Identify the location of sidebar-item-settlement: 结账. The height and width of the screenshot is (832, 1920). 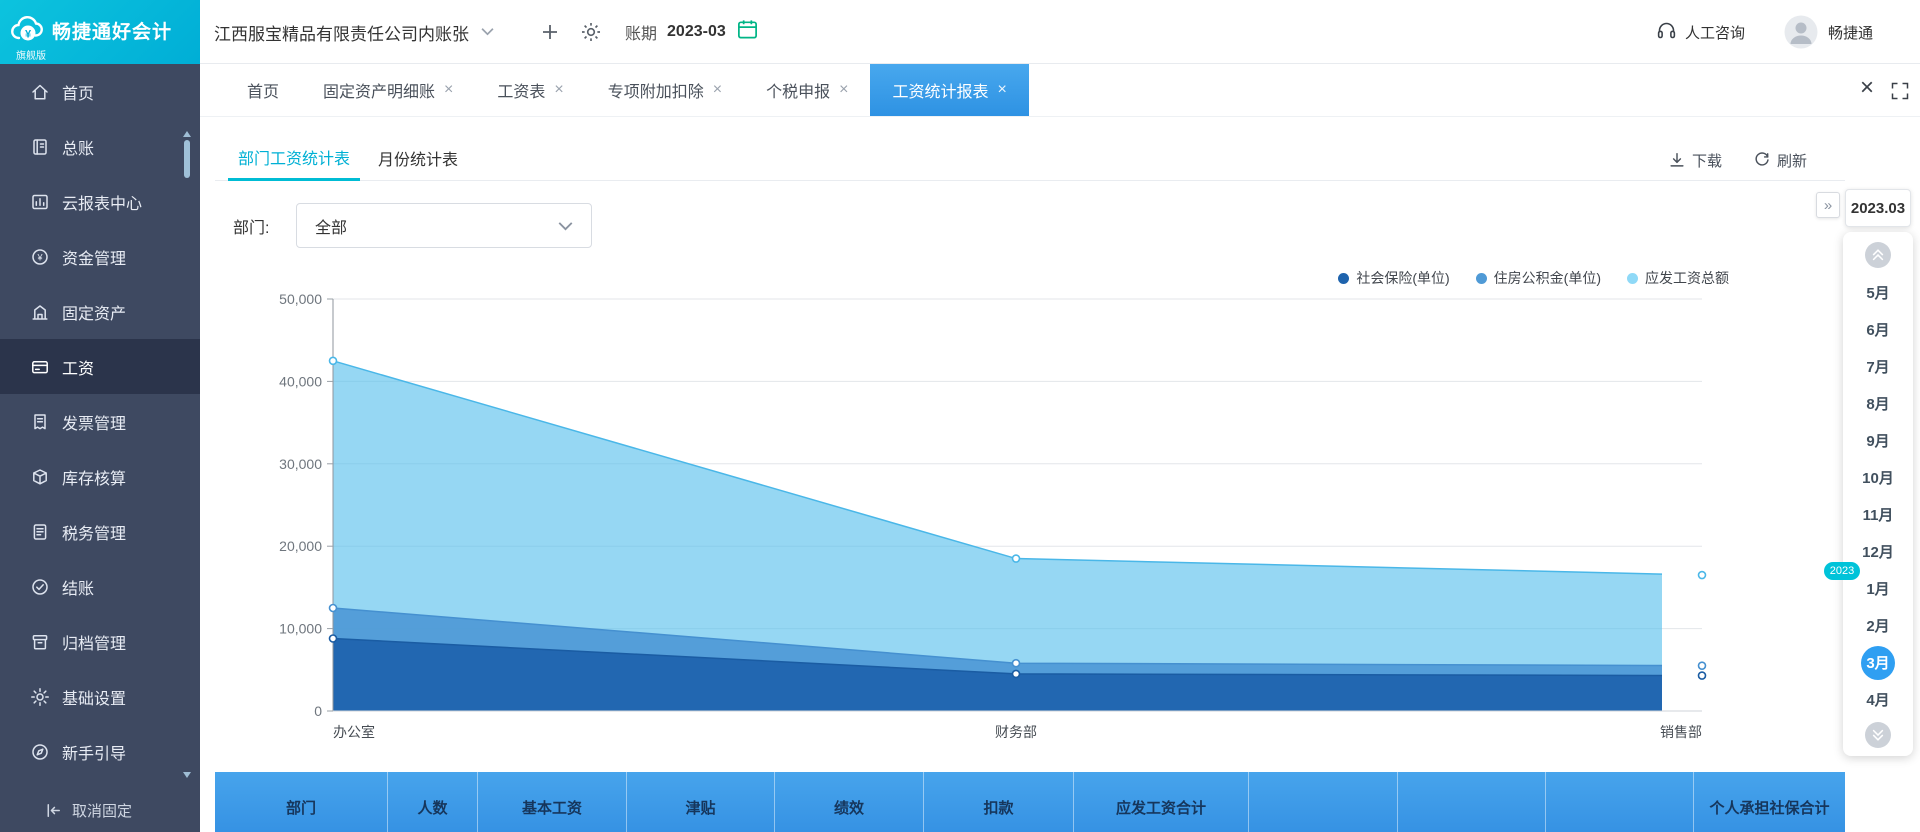
(100, 586).